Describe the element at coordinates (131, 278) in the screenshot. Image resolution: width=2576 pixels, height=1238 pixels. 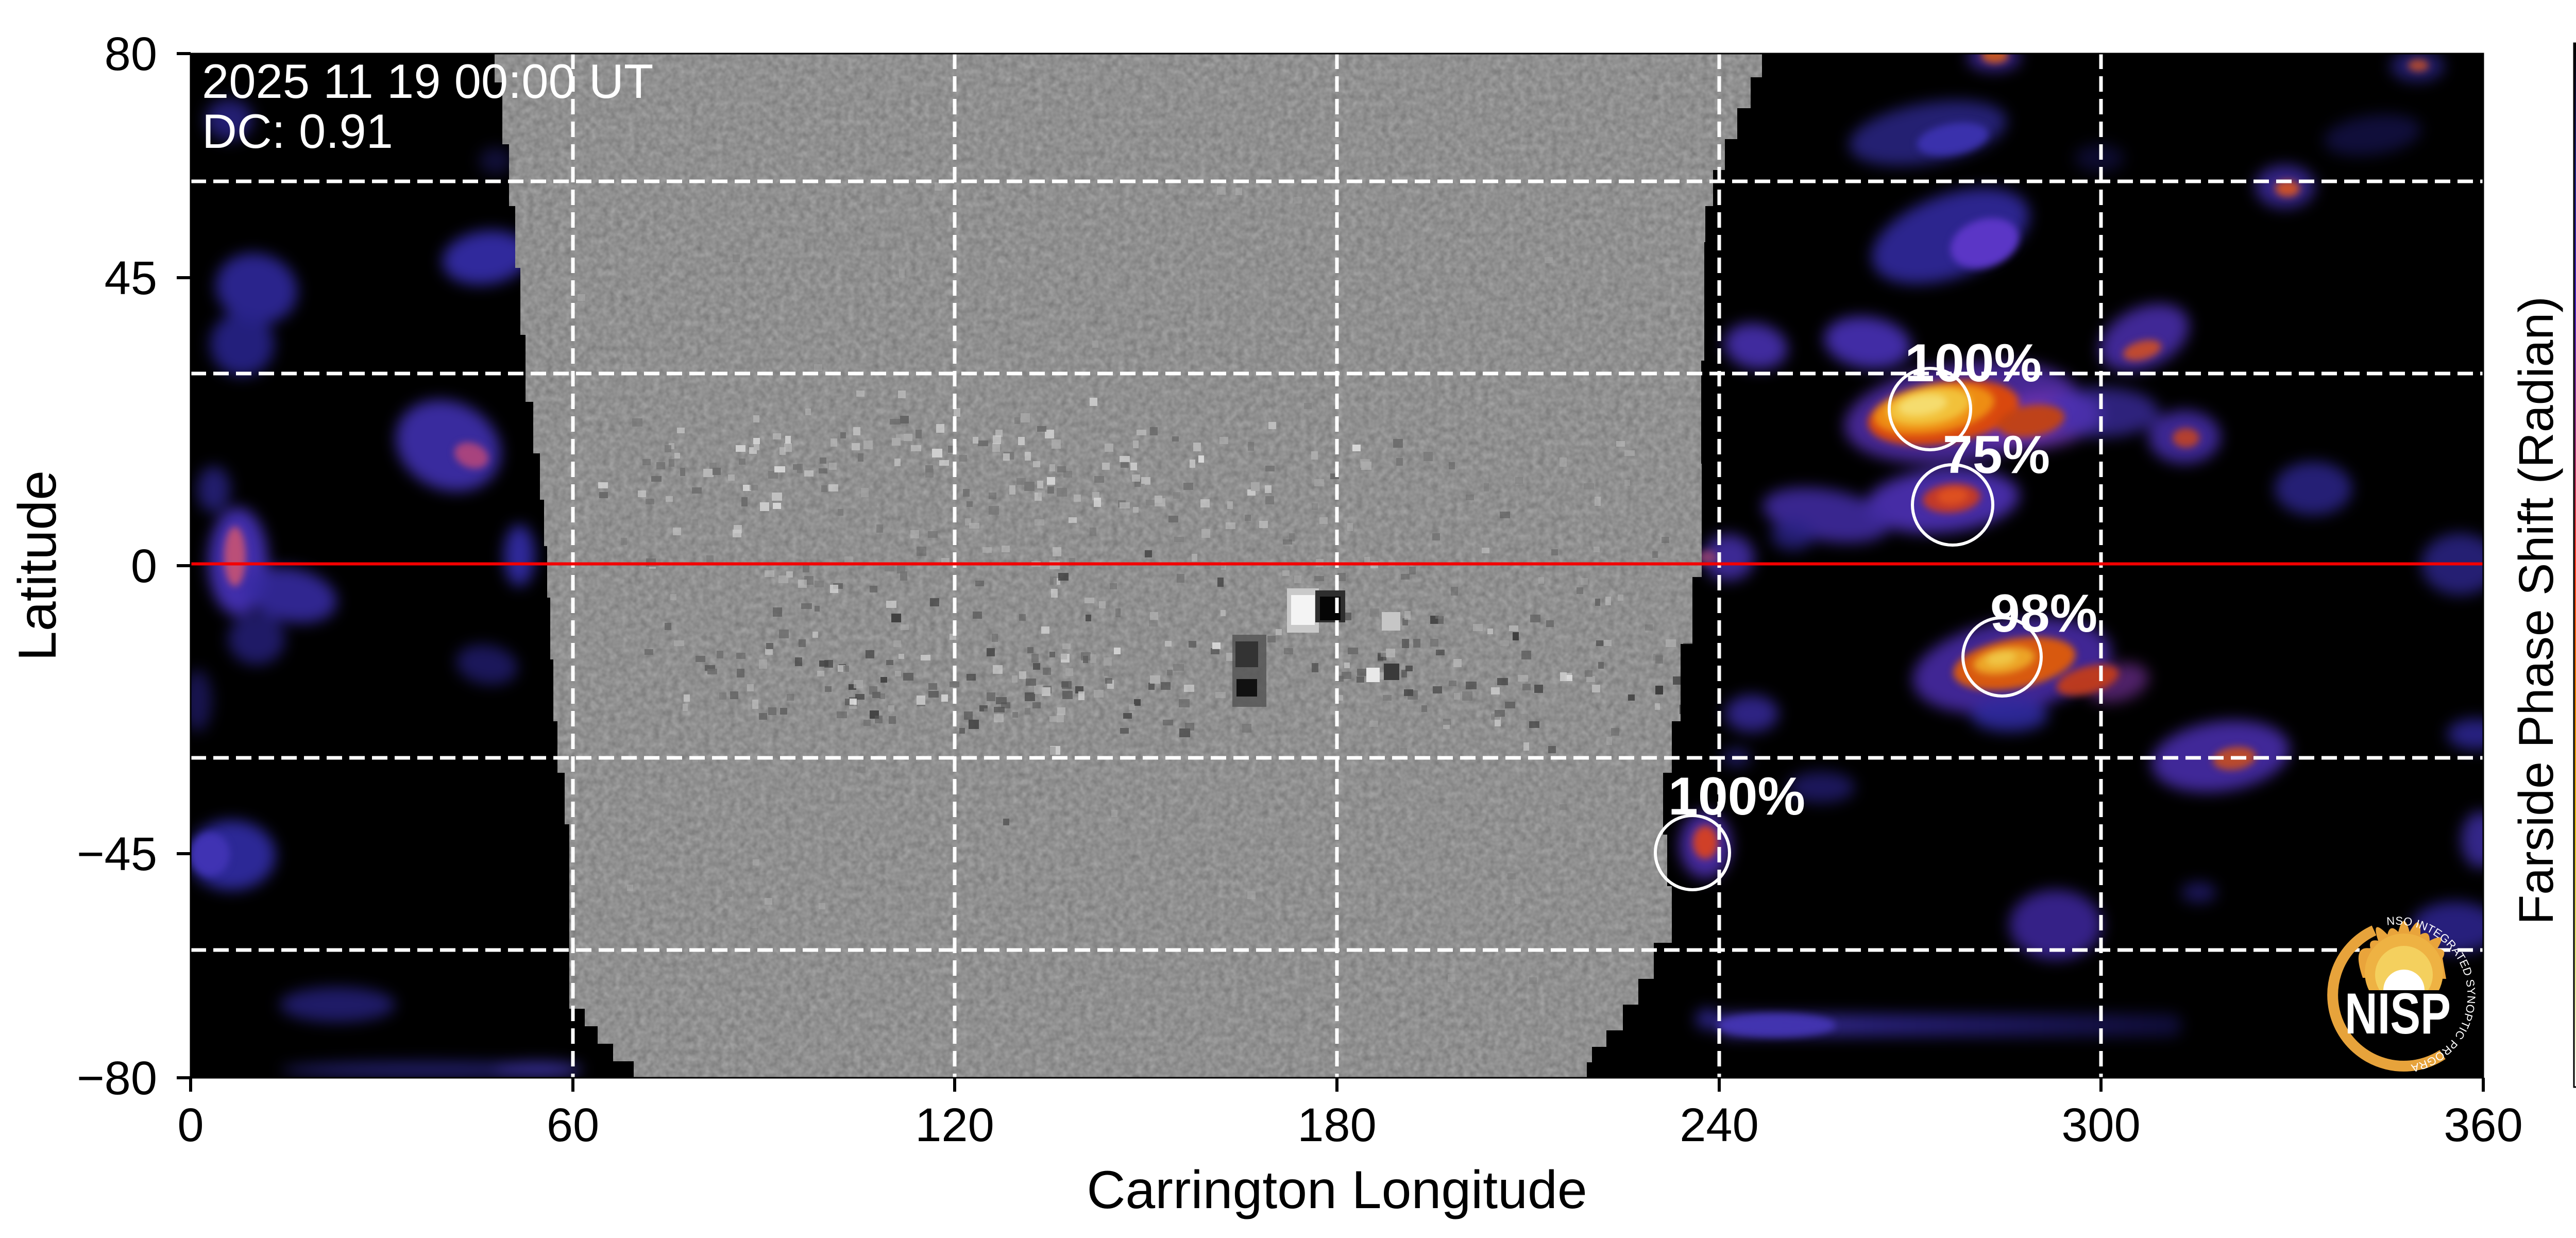
I see `svg-text: 45` at that location.